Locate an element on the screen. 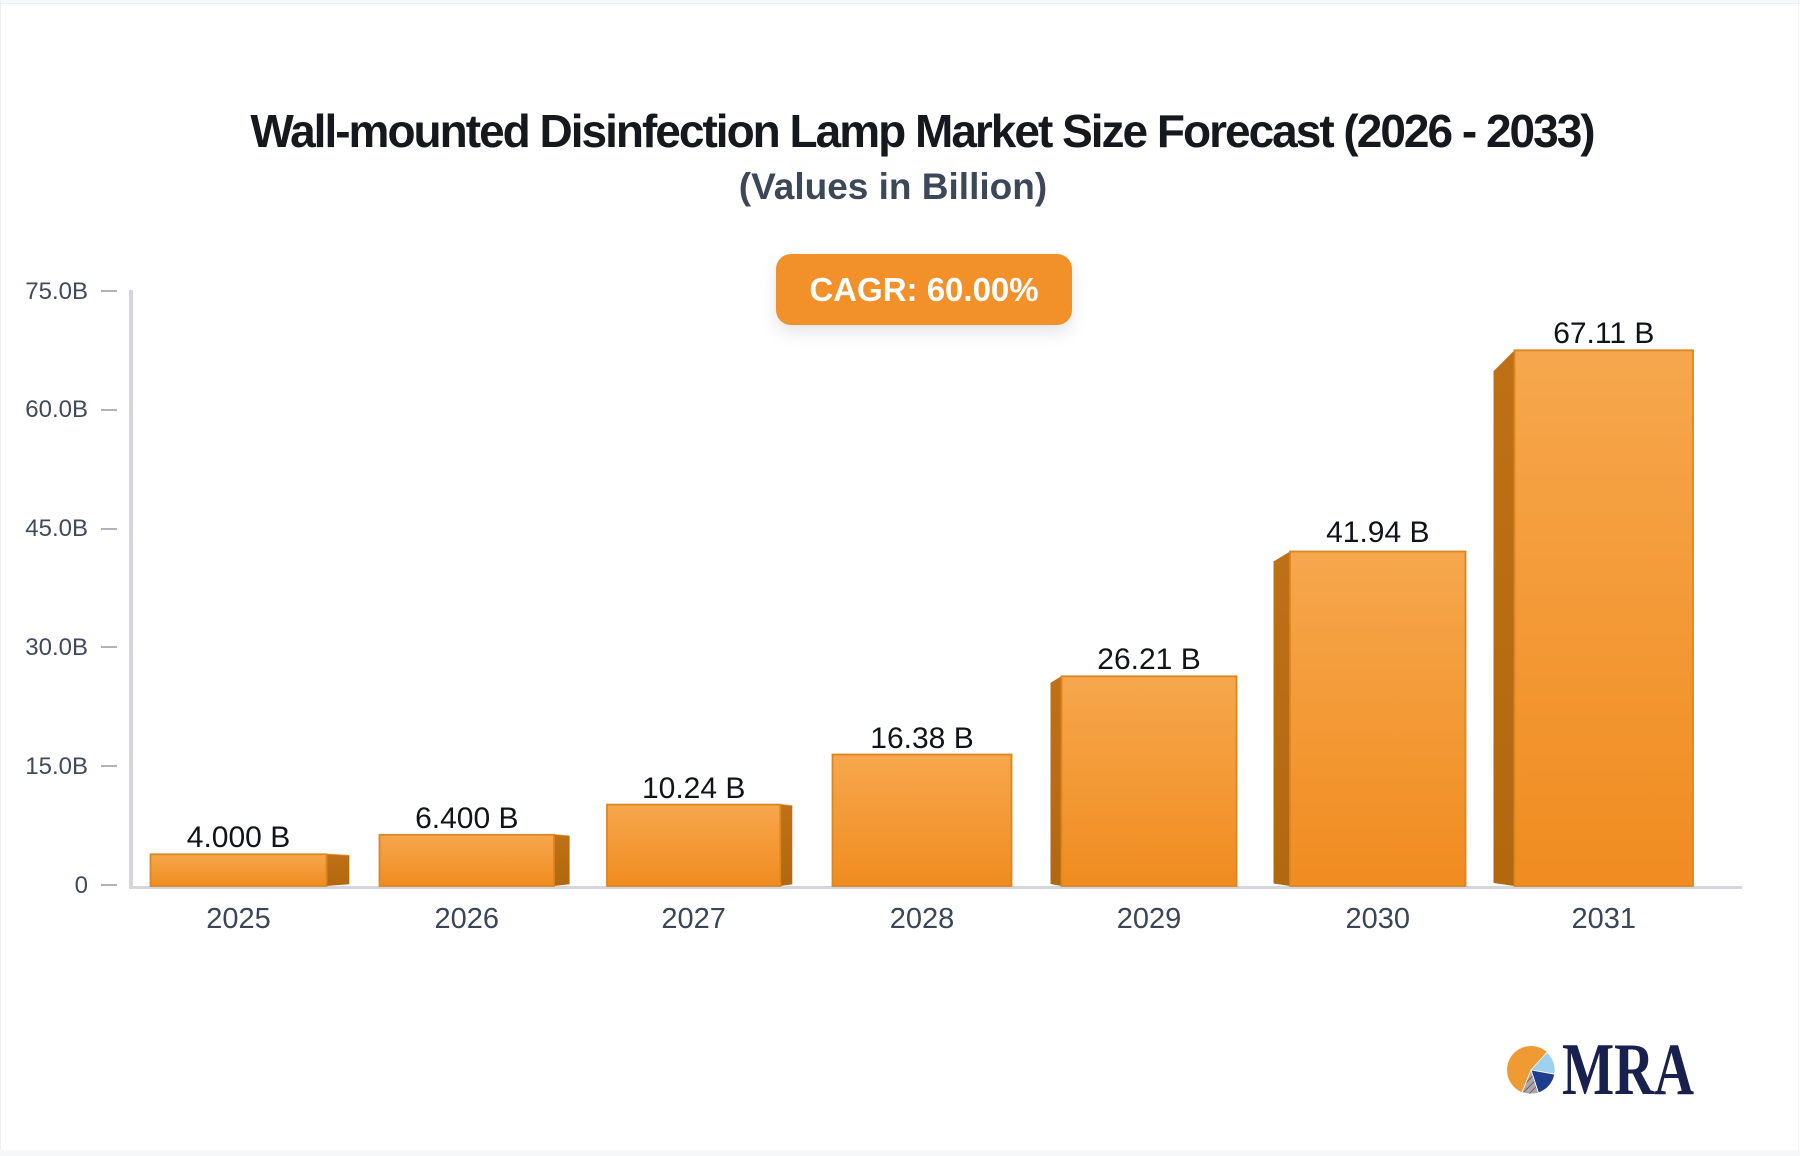 The width and height of the screenshot is (1800, 1156). svg-text: MRA is located at coordinates (1628, 1075).